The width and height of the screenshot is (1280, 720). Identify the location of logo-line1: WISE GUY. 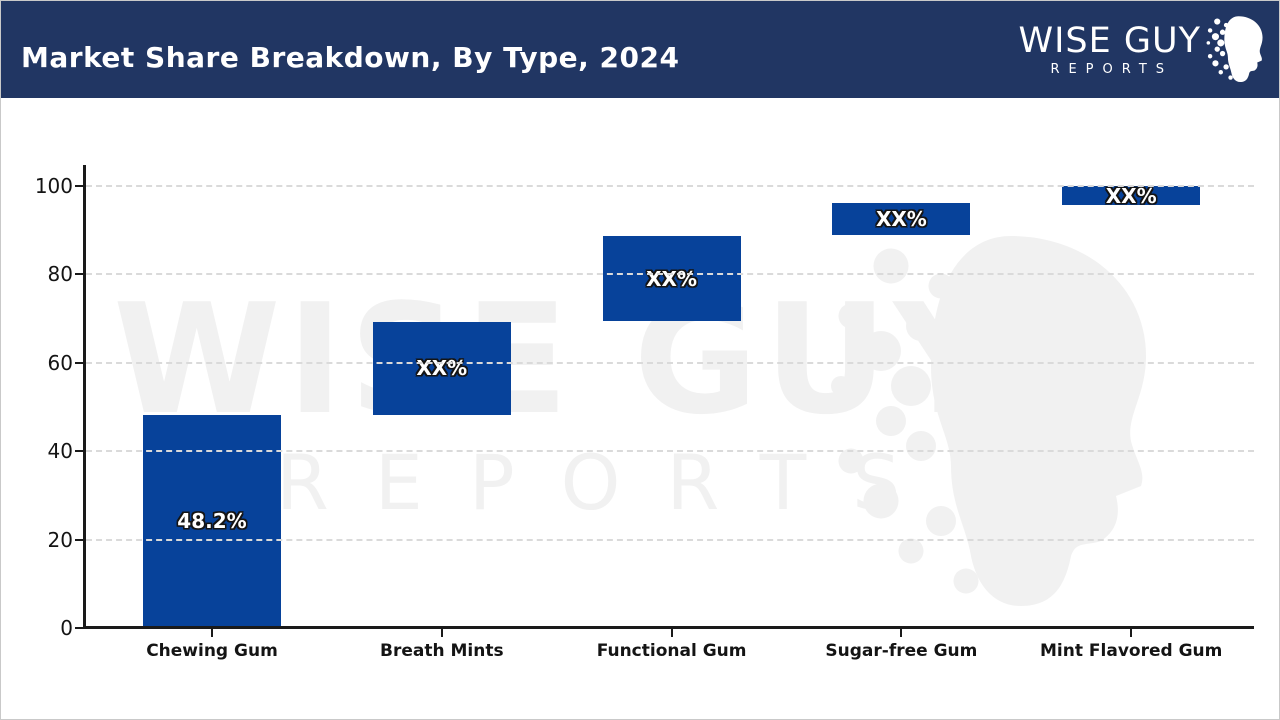
(1109, 41).